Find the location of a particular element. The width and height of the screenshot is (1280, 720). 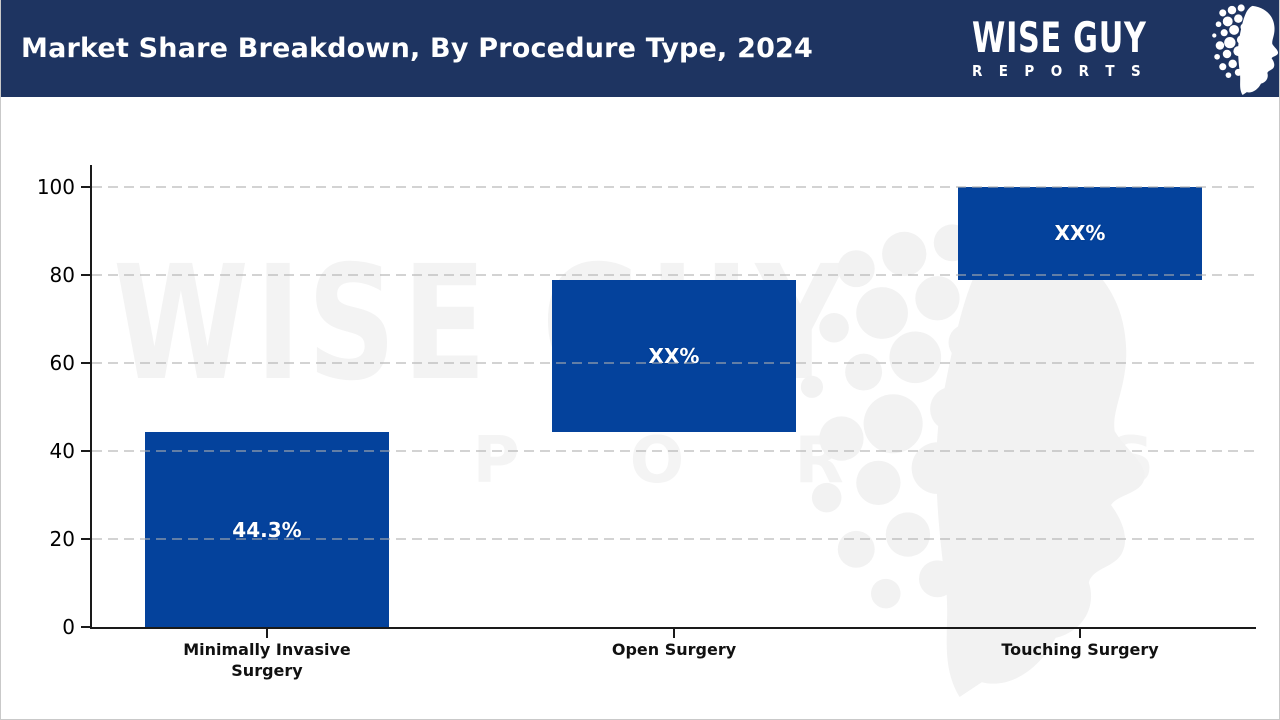

y-axis-tick-label: 40 is located at coordinates (62, 451).